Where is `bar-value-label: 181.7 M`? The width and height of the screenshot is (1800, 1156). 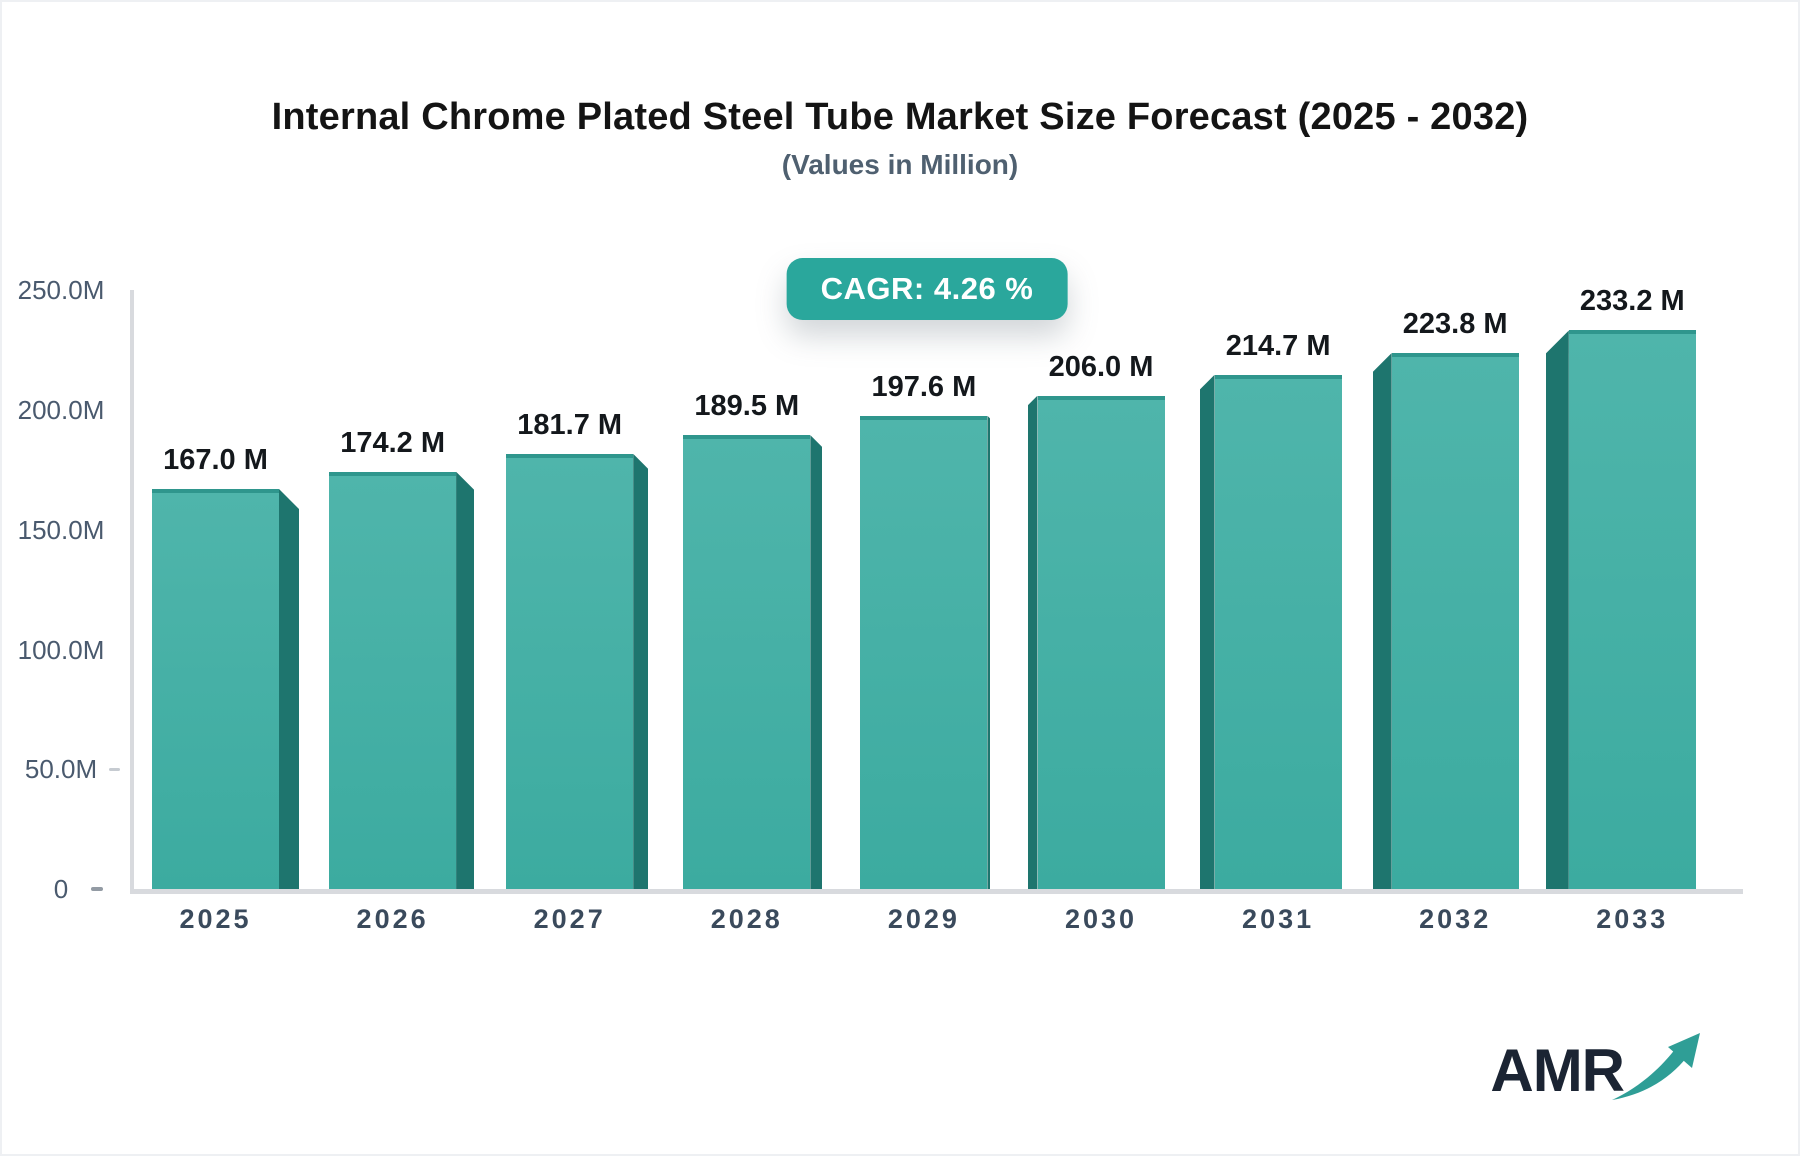
bar-value-label: 181.7 M is located at coordinates (570, 424).